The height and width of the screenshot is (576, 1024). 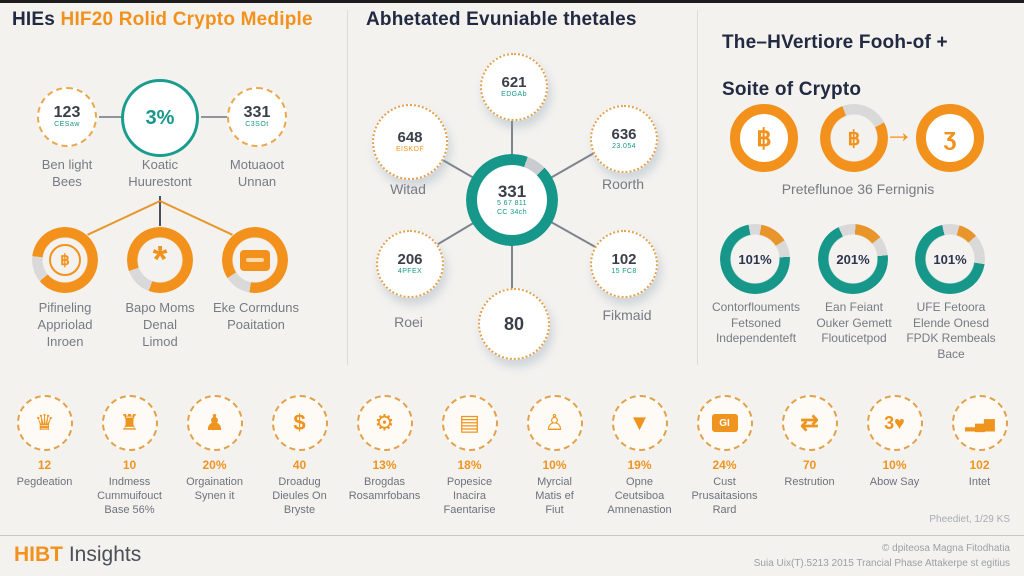 I want to click on node-label: Witad, so click(x=408, y=189).